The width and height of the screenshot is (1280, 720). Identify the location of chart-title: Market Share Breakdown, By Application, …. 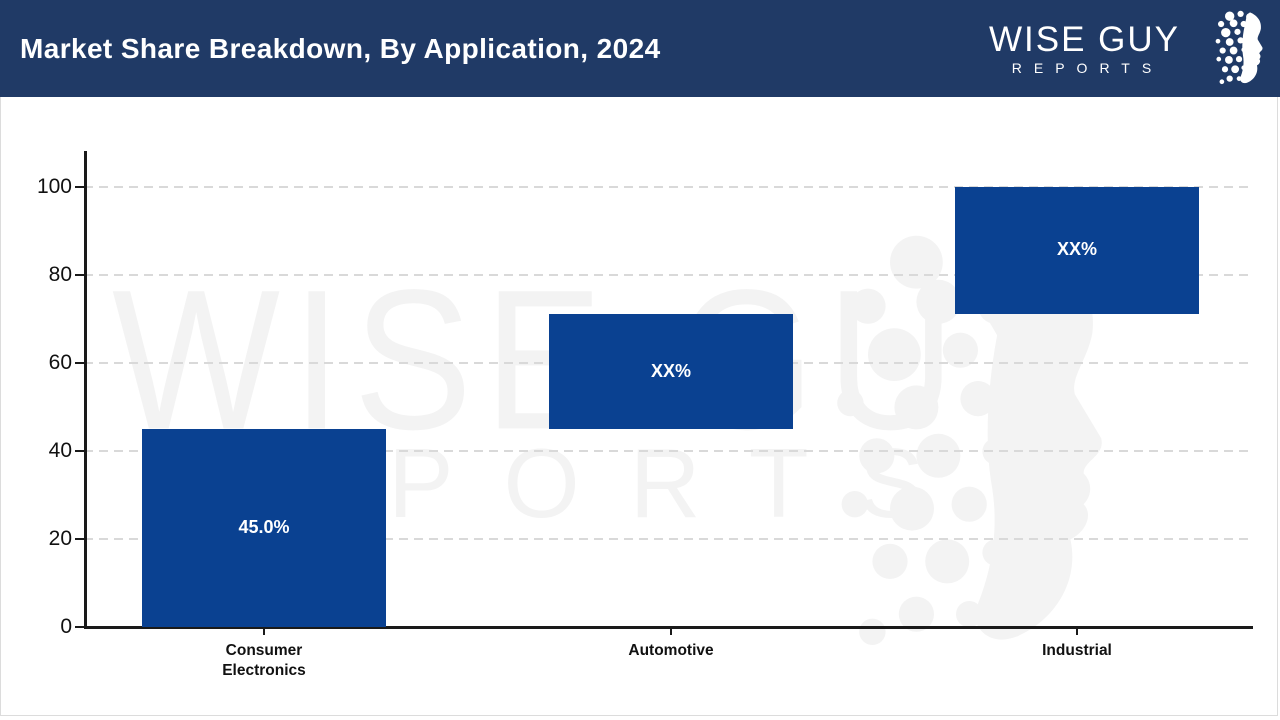
(340, 48).